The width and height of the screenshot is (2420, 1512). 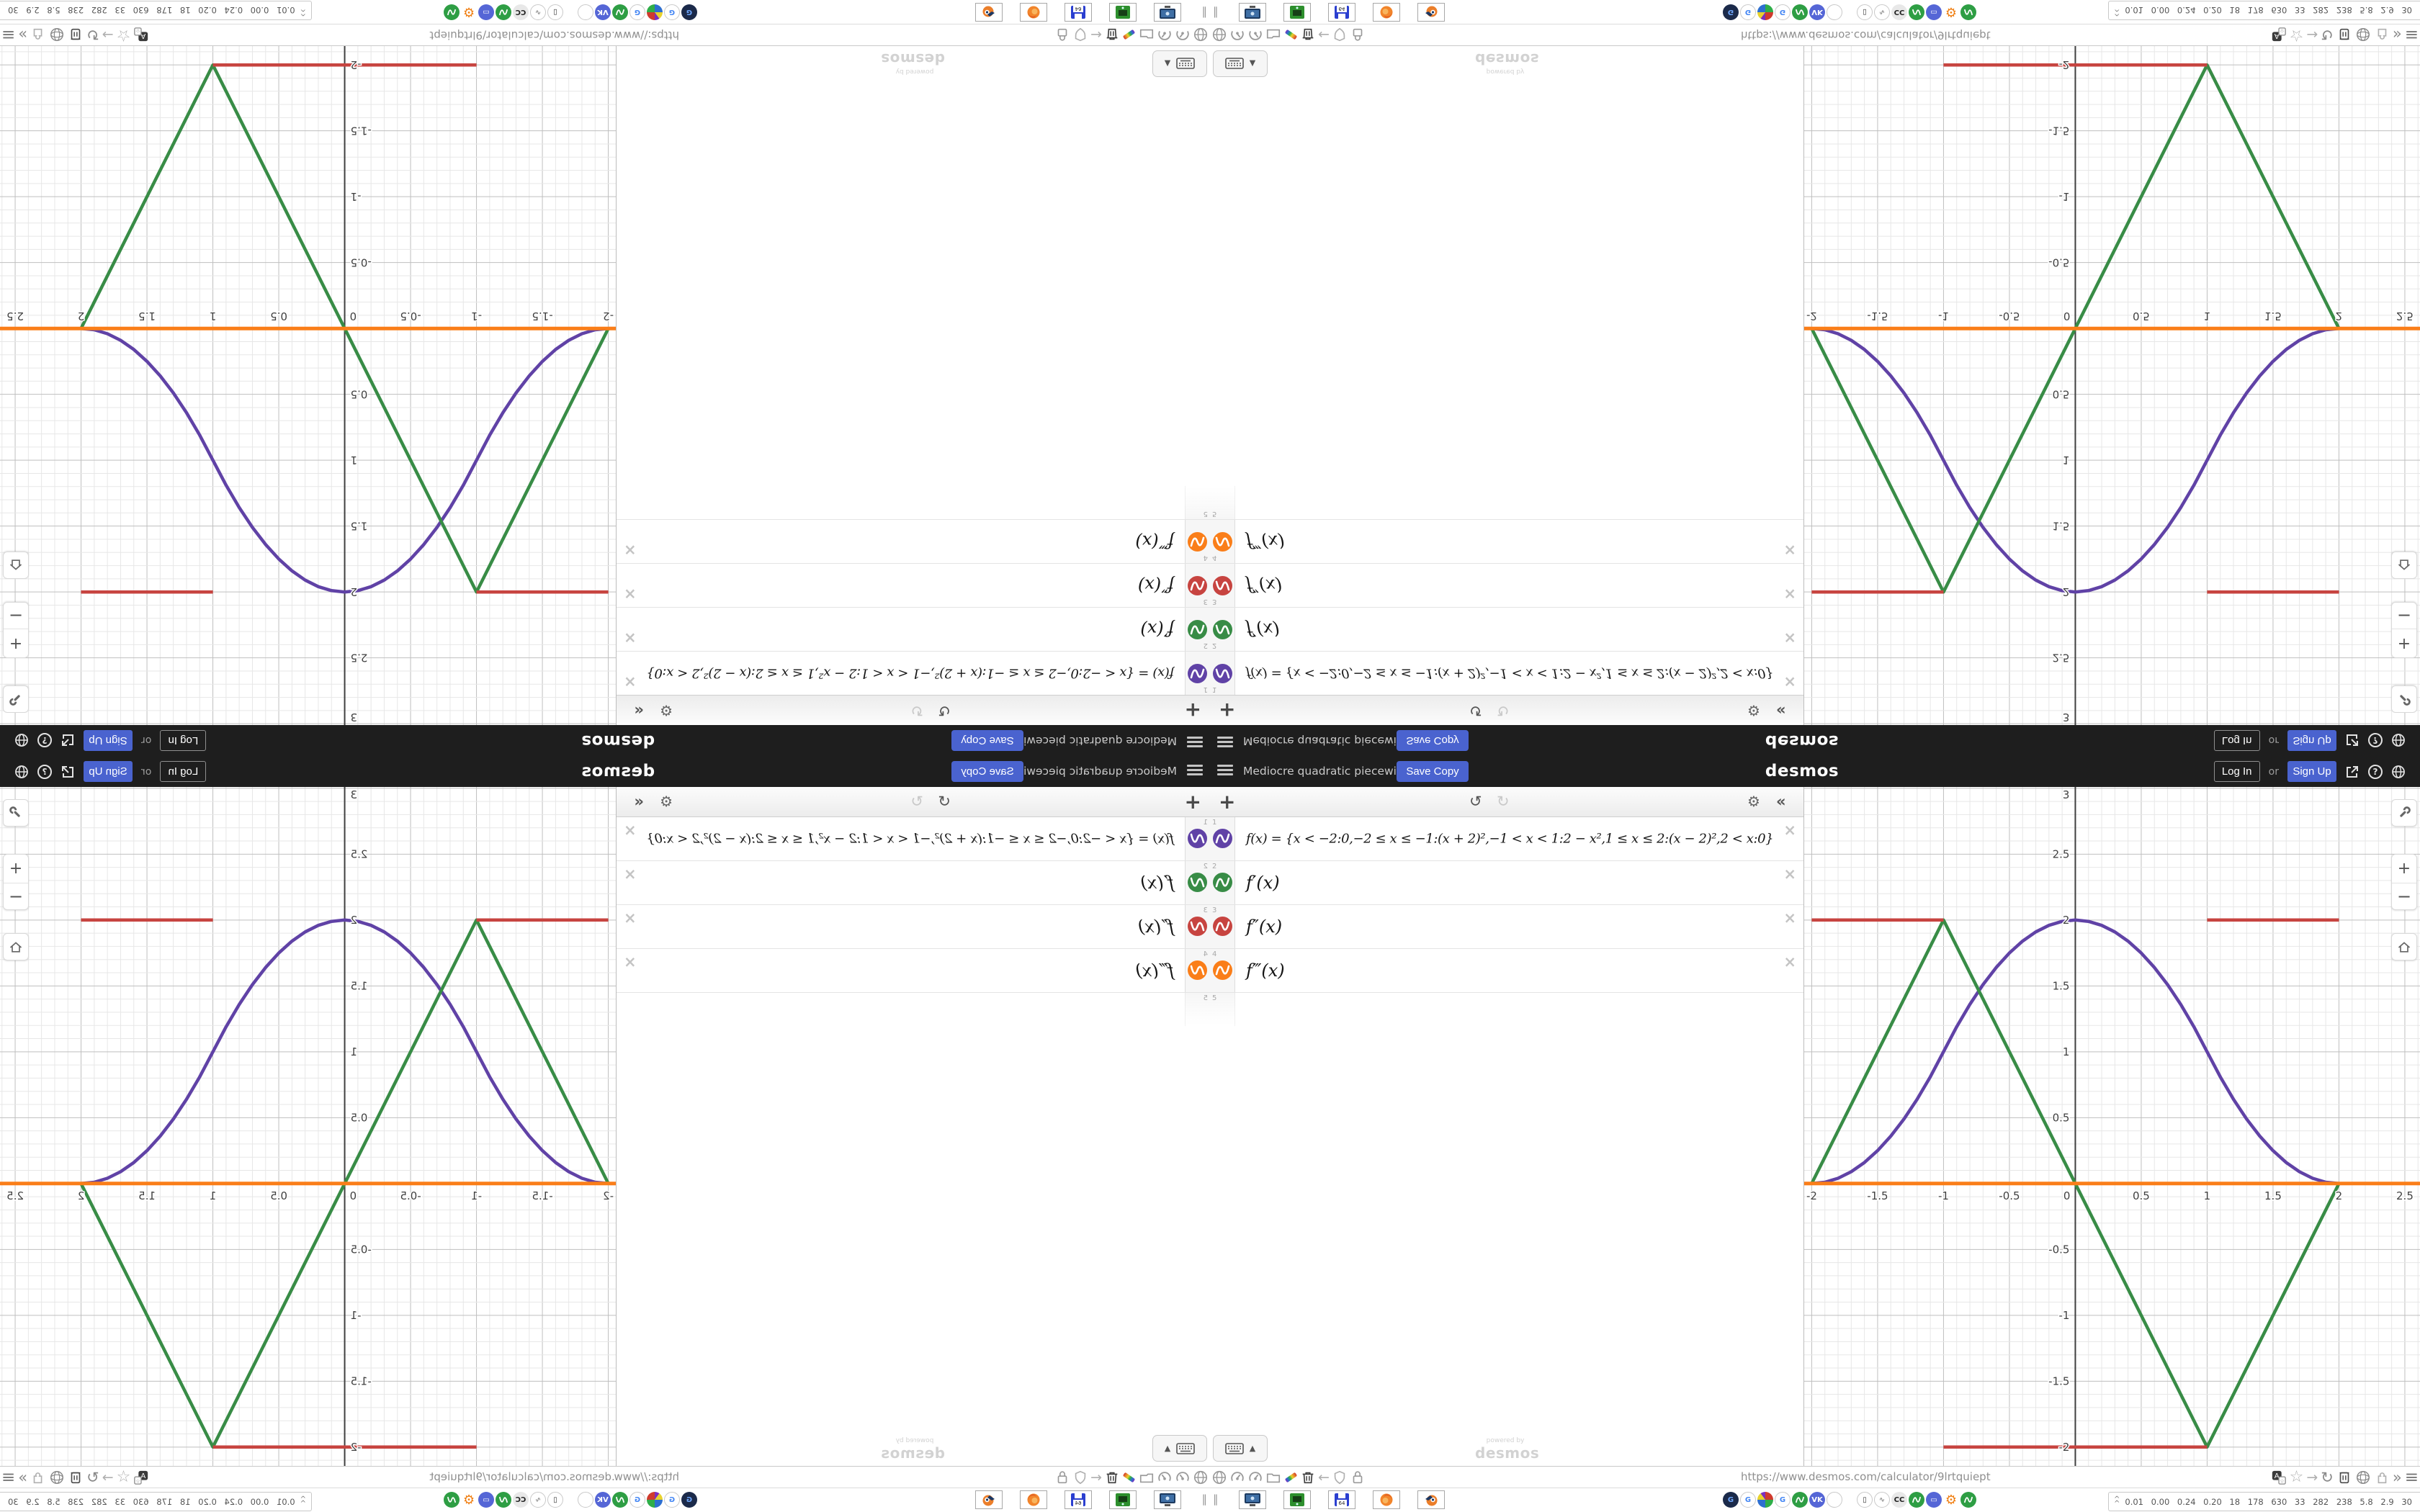 What do you see at coordinates (16, 699) in the screenshot?
I see `graph-settings-wrench-button` at bounding box center [16, 699].